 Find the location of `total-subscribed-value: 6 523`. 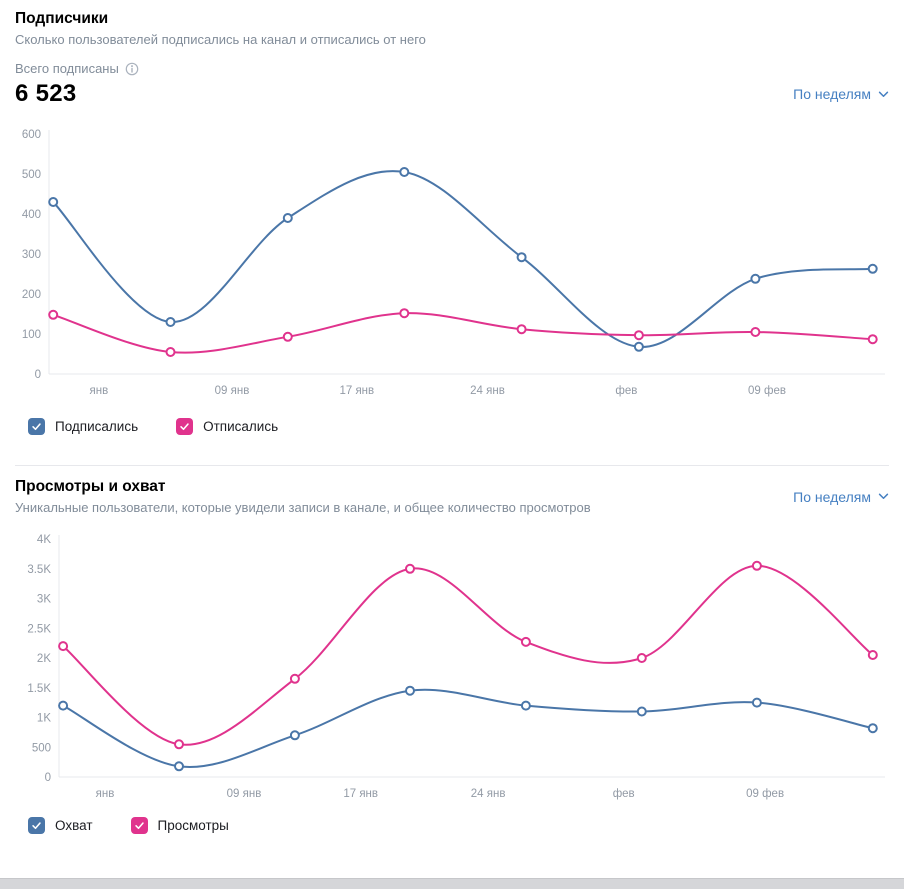

total-subscribed-value: 6 523 is located at coordinates (46, 93).